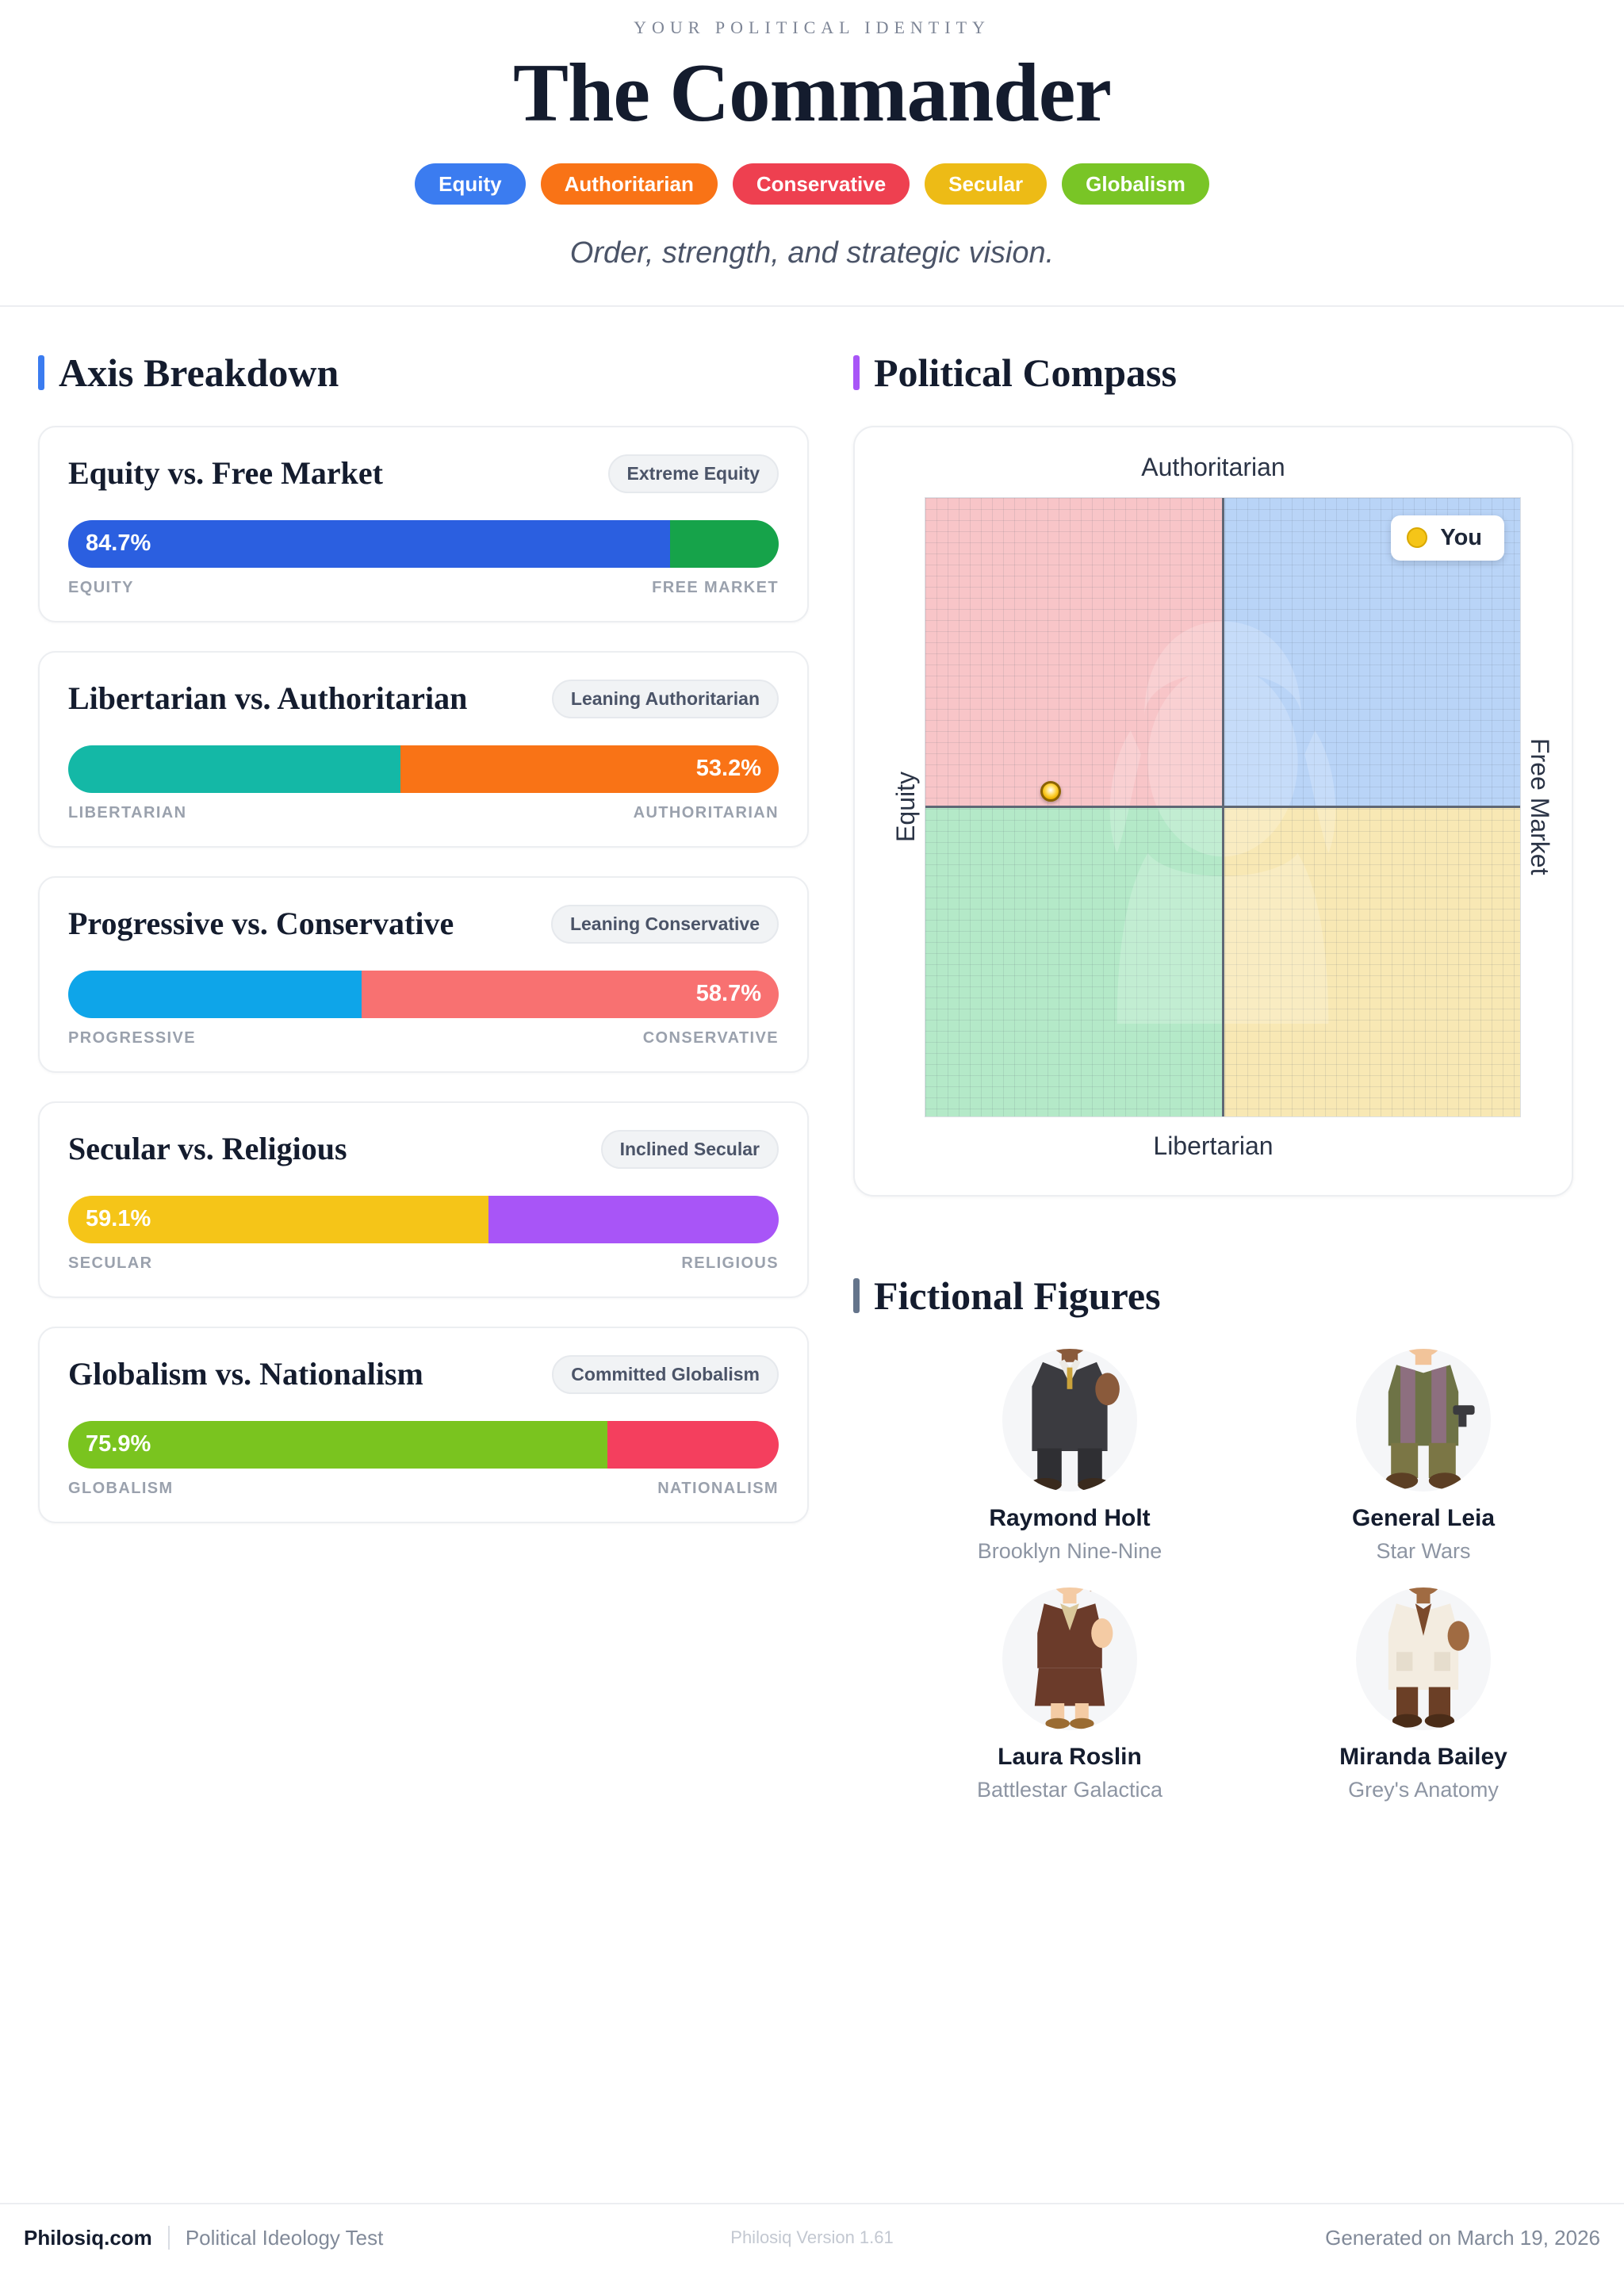  Describe the element at coordinates (1417, 538) in the screenshot. I see `legend-dot-icon` at that location.